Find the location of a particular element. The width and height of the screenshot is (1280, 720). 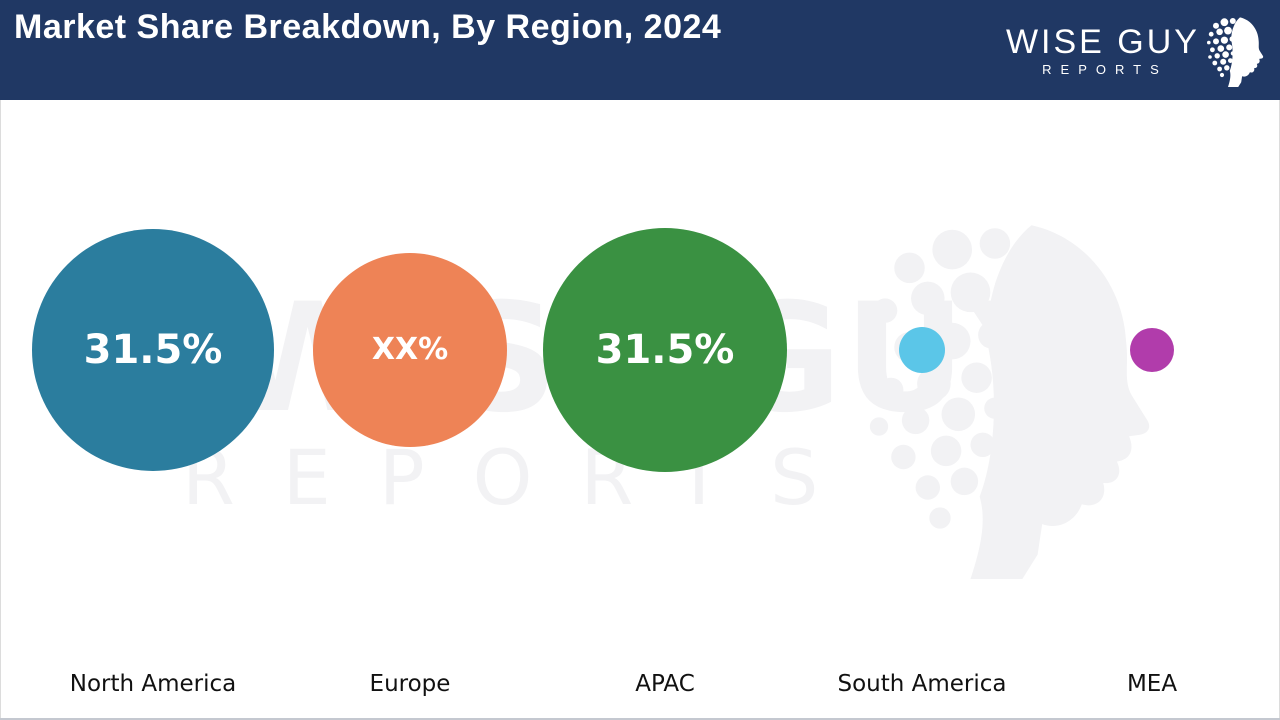

bubble-north-america: 31.5% is located at coordinates (153, 350).